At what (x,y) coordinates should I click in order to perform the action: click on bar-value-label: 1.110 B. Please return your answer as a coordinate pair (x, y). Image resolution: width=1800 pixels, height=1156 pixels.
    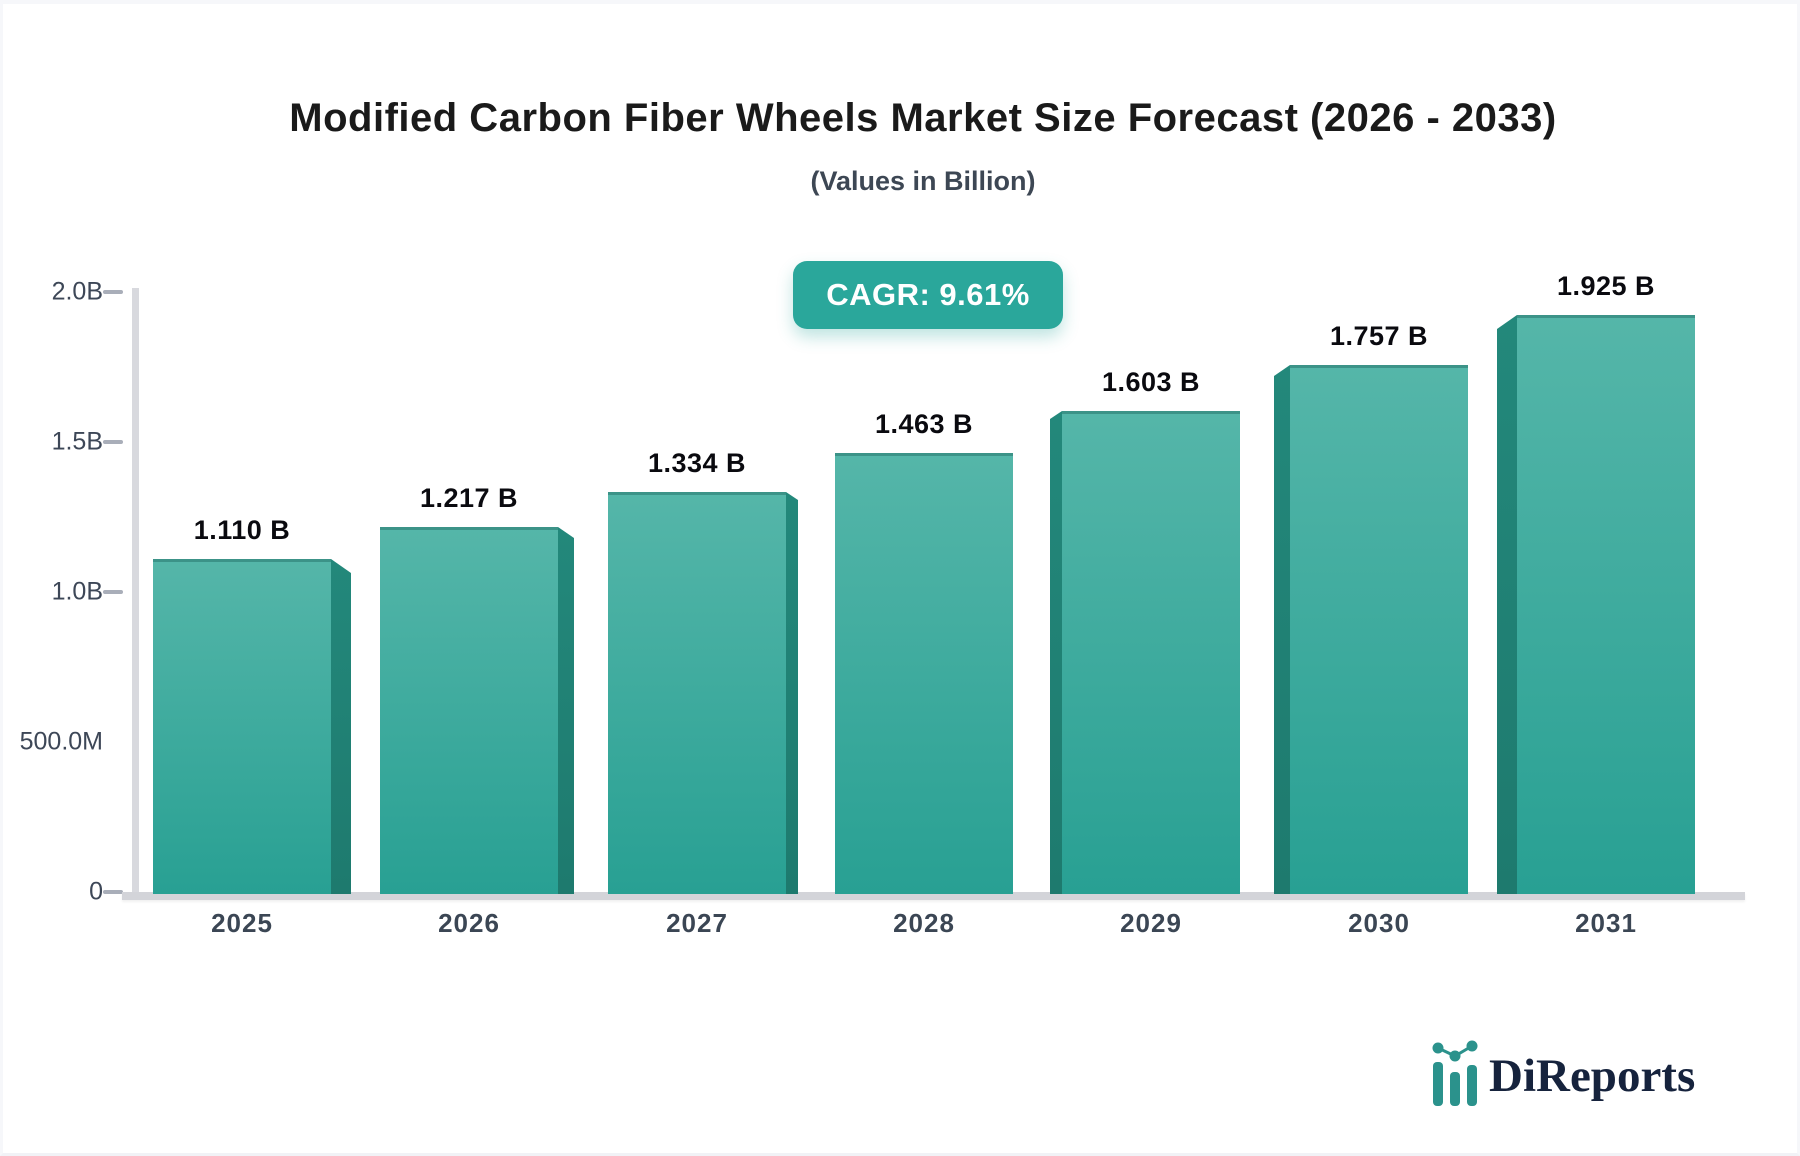
    Looking at the image, I should click on (242, 530).